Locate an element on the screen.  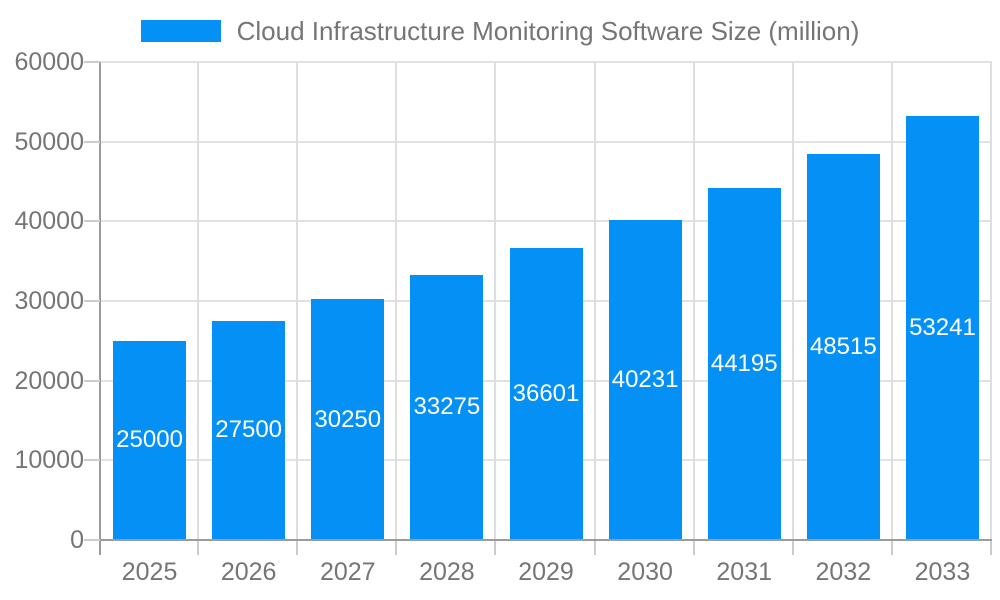
y-tick-label: 40000 is located at coordinates (49, 221).